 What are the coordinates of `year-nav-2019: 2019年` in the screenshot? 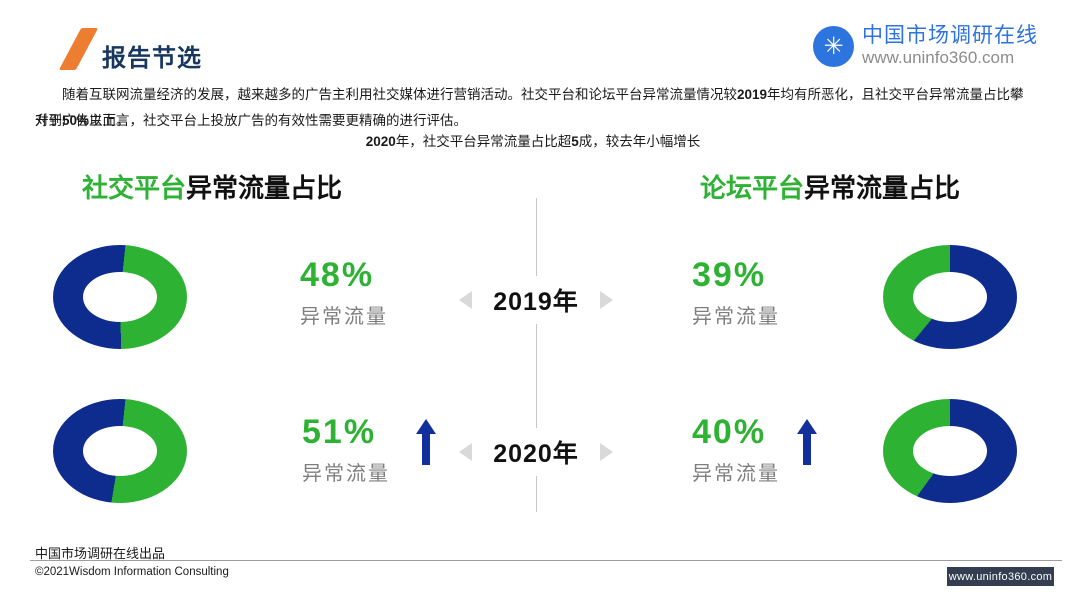 It's located at (536, 300).